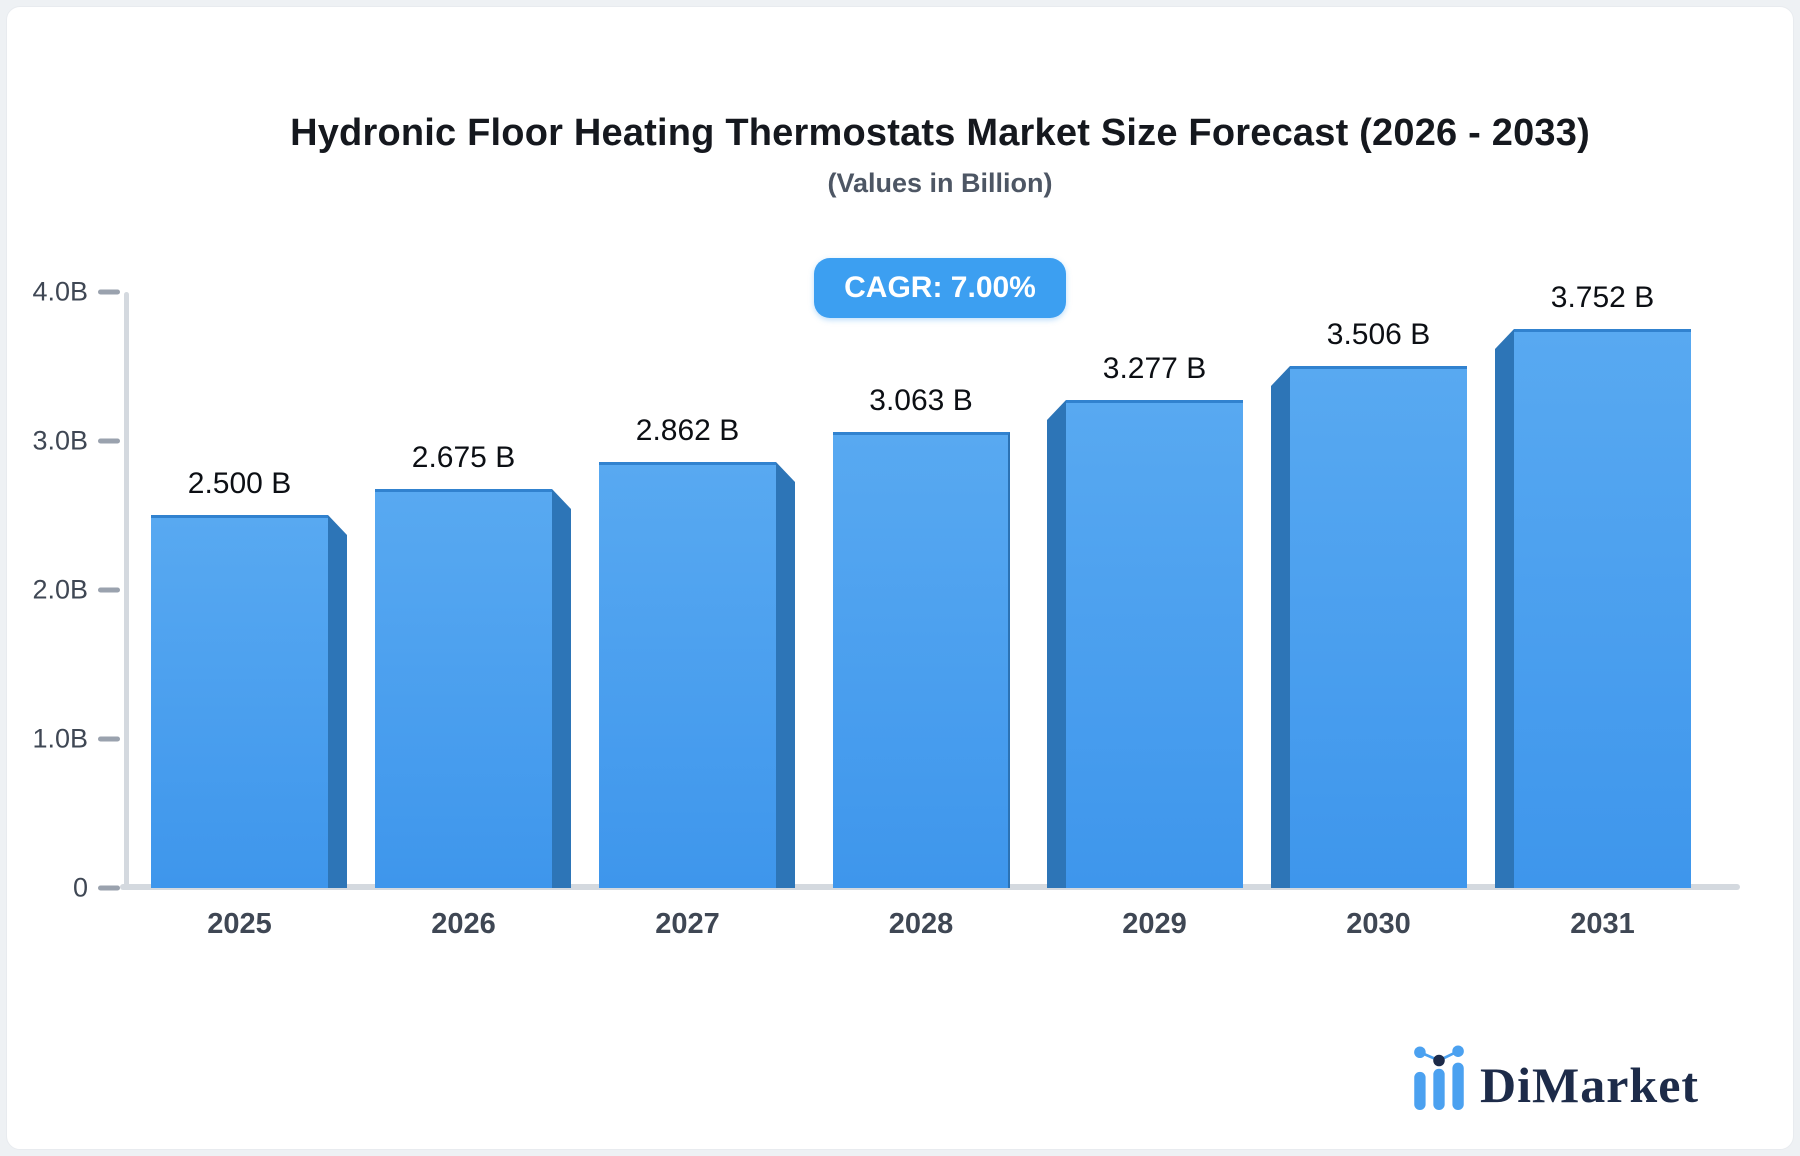  I want to click on bar-value-label-2029: 3.277 B, so click(1154, 368).